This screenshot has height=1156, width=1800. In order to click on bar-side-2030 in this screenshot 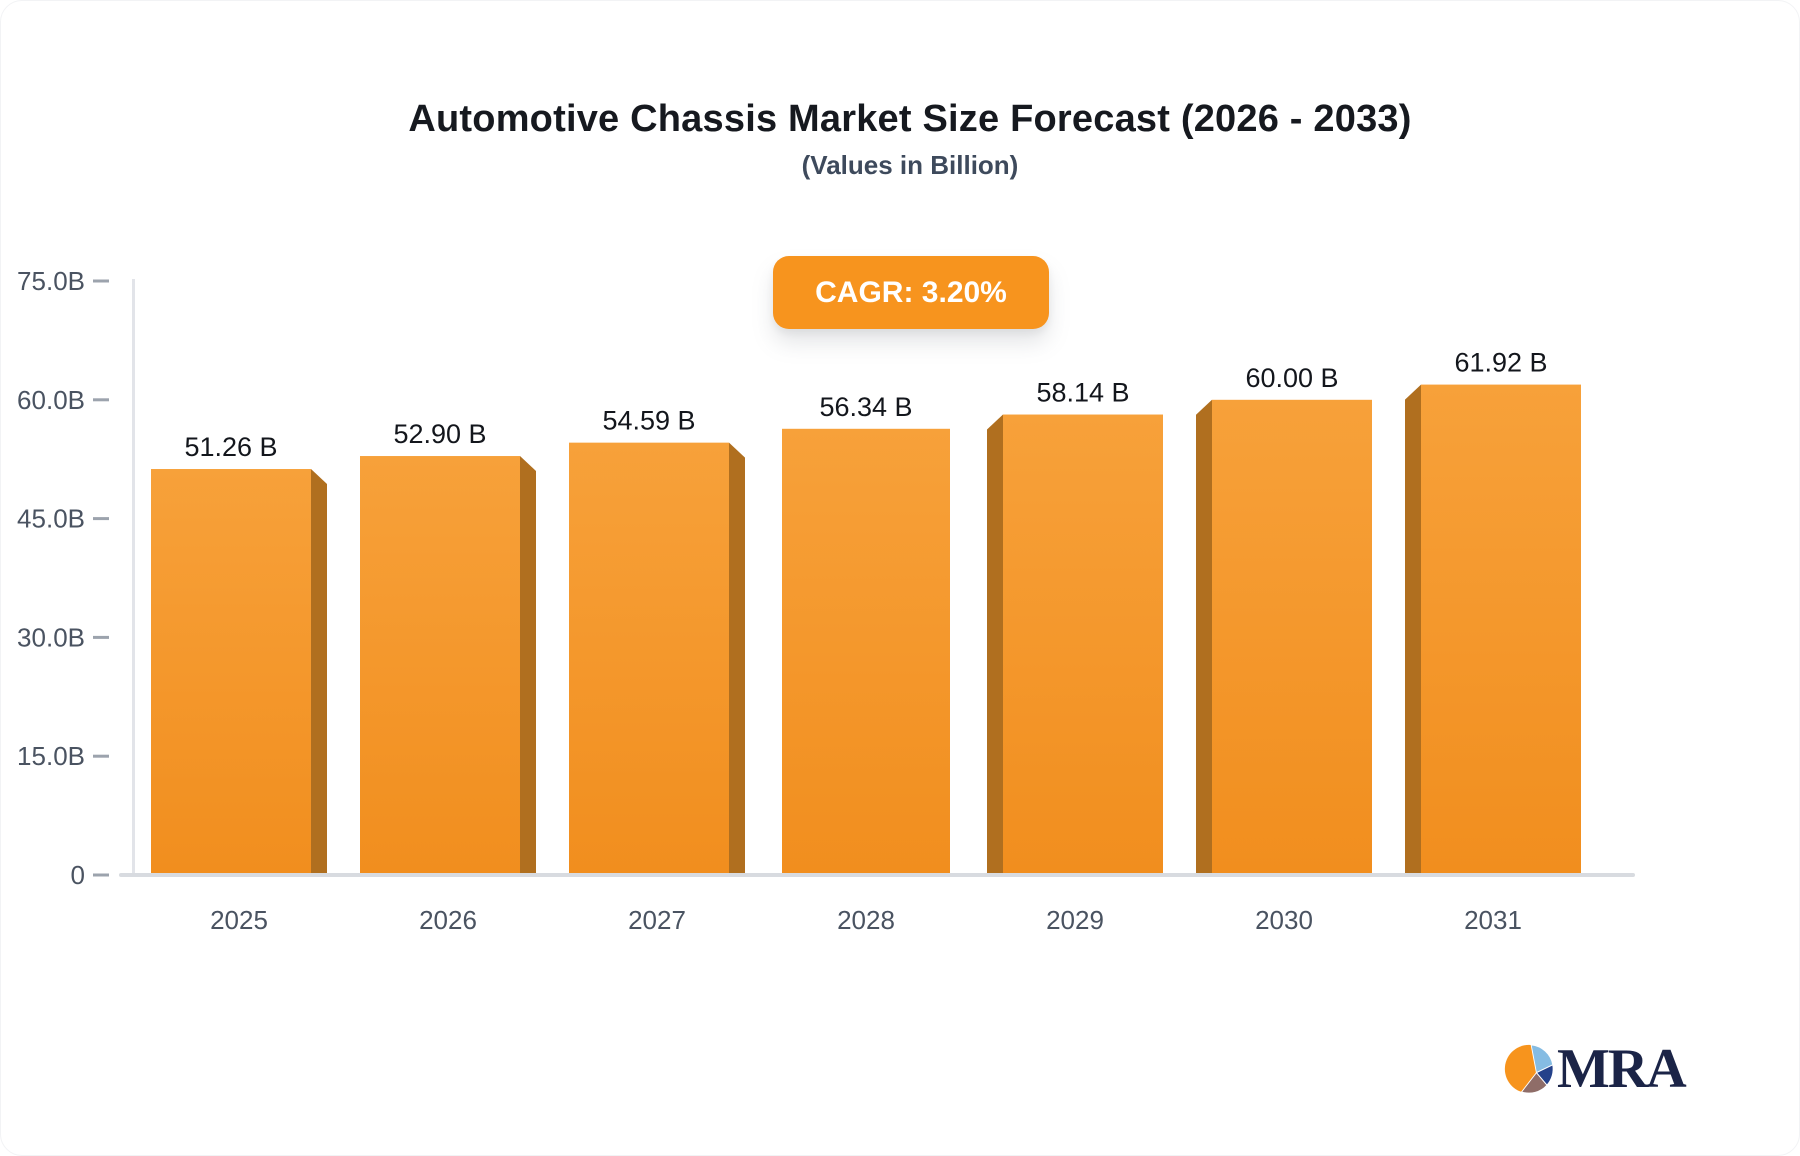, I will do `click(1204, 637)`.